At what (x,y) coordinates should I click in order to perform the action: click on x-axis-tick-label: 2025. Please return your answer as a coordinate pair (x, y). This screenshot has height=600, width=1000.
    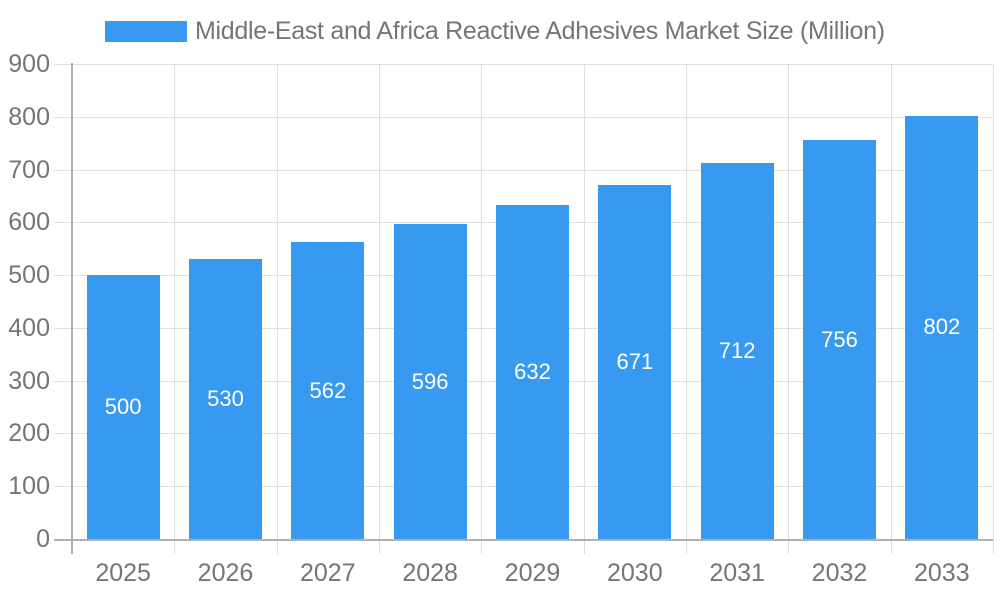
    Looking at the image, I should click on (123, 573).